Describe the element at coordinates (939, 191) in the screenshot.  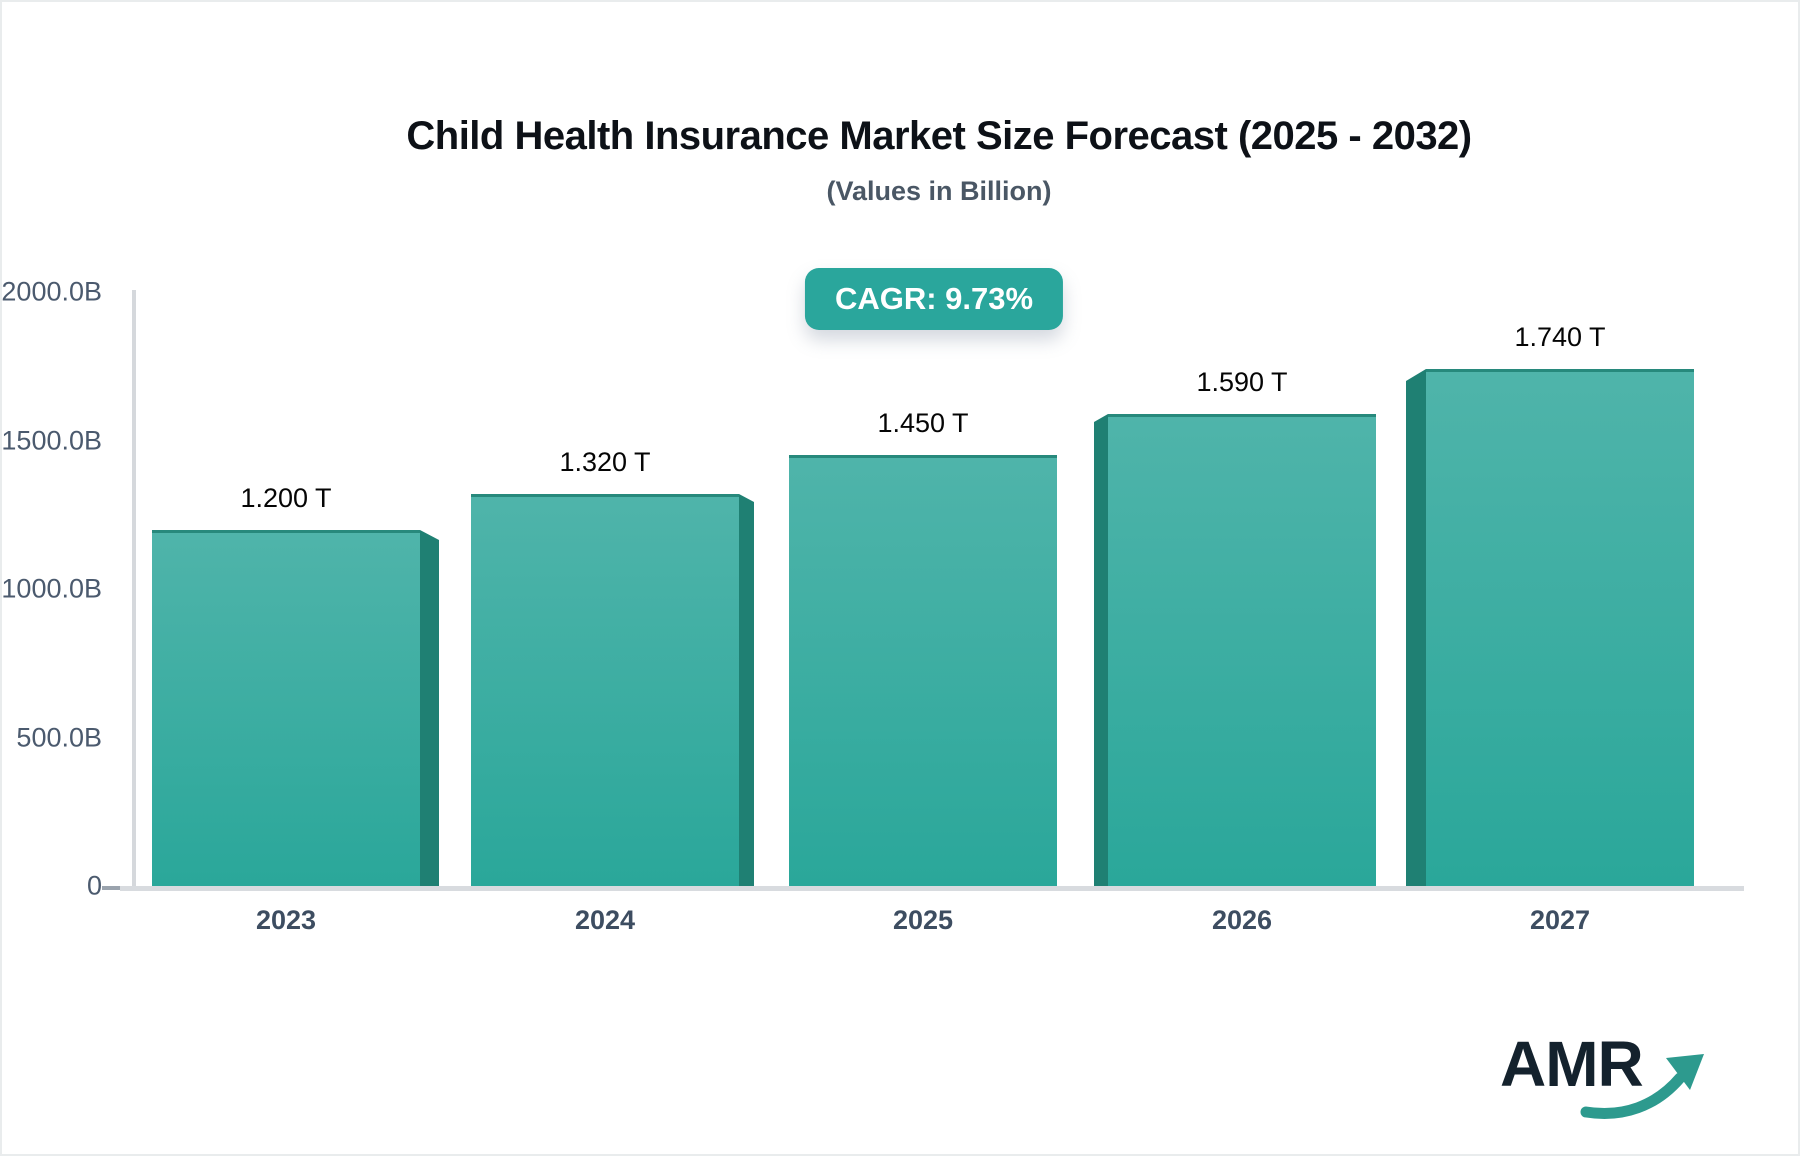
I see `chart-subtitle: (Values in Billion)` at that location.